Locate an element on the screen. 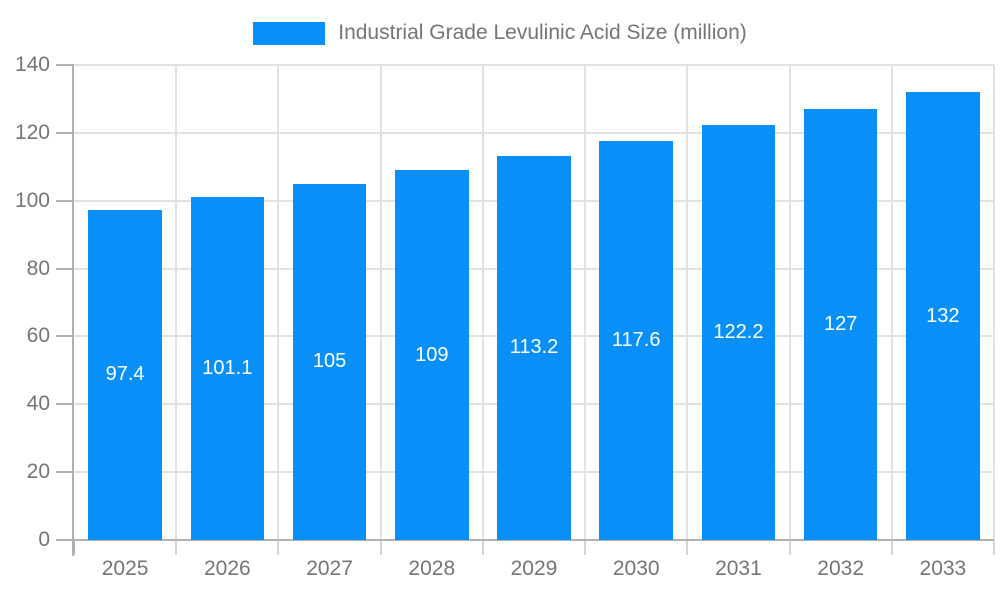 The image size is (1000, 600). x-axis-label: 2026 is located at coordinates (227, 568).